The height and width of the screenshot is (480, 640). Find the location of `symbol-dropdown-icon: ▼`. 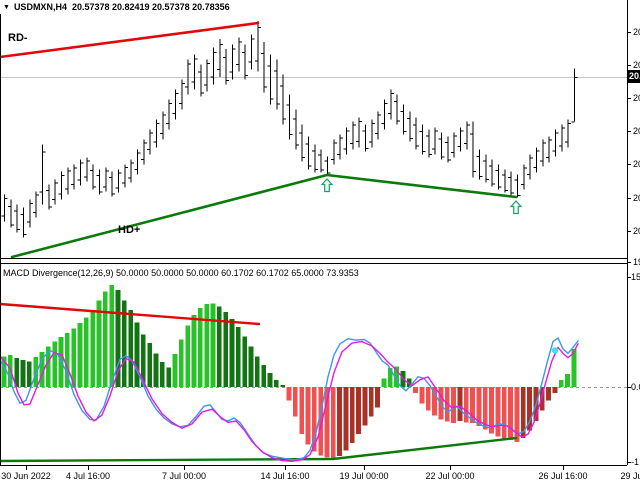

symbol-dropdown-icon: ▼ is located at coordinates (6, 7).